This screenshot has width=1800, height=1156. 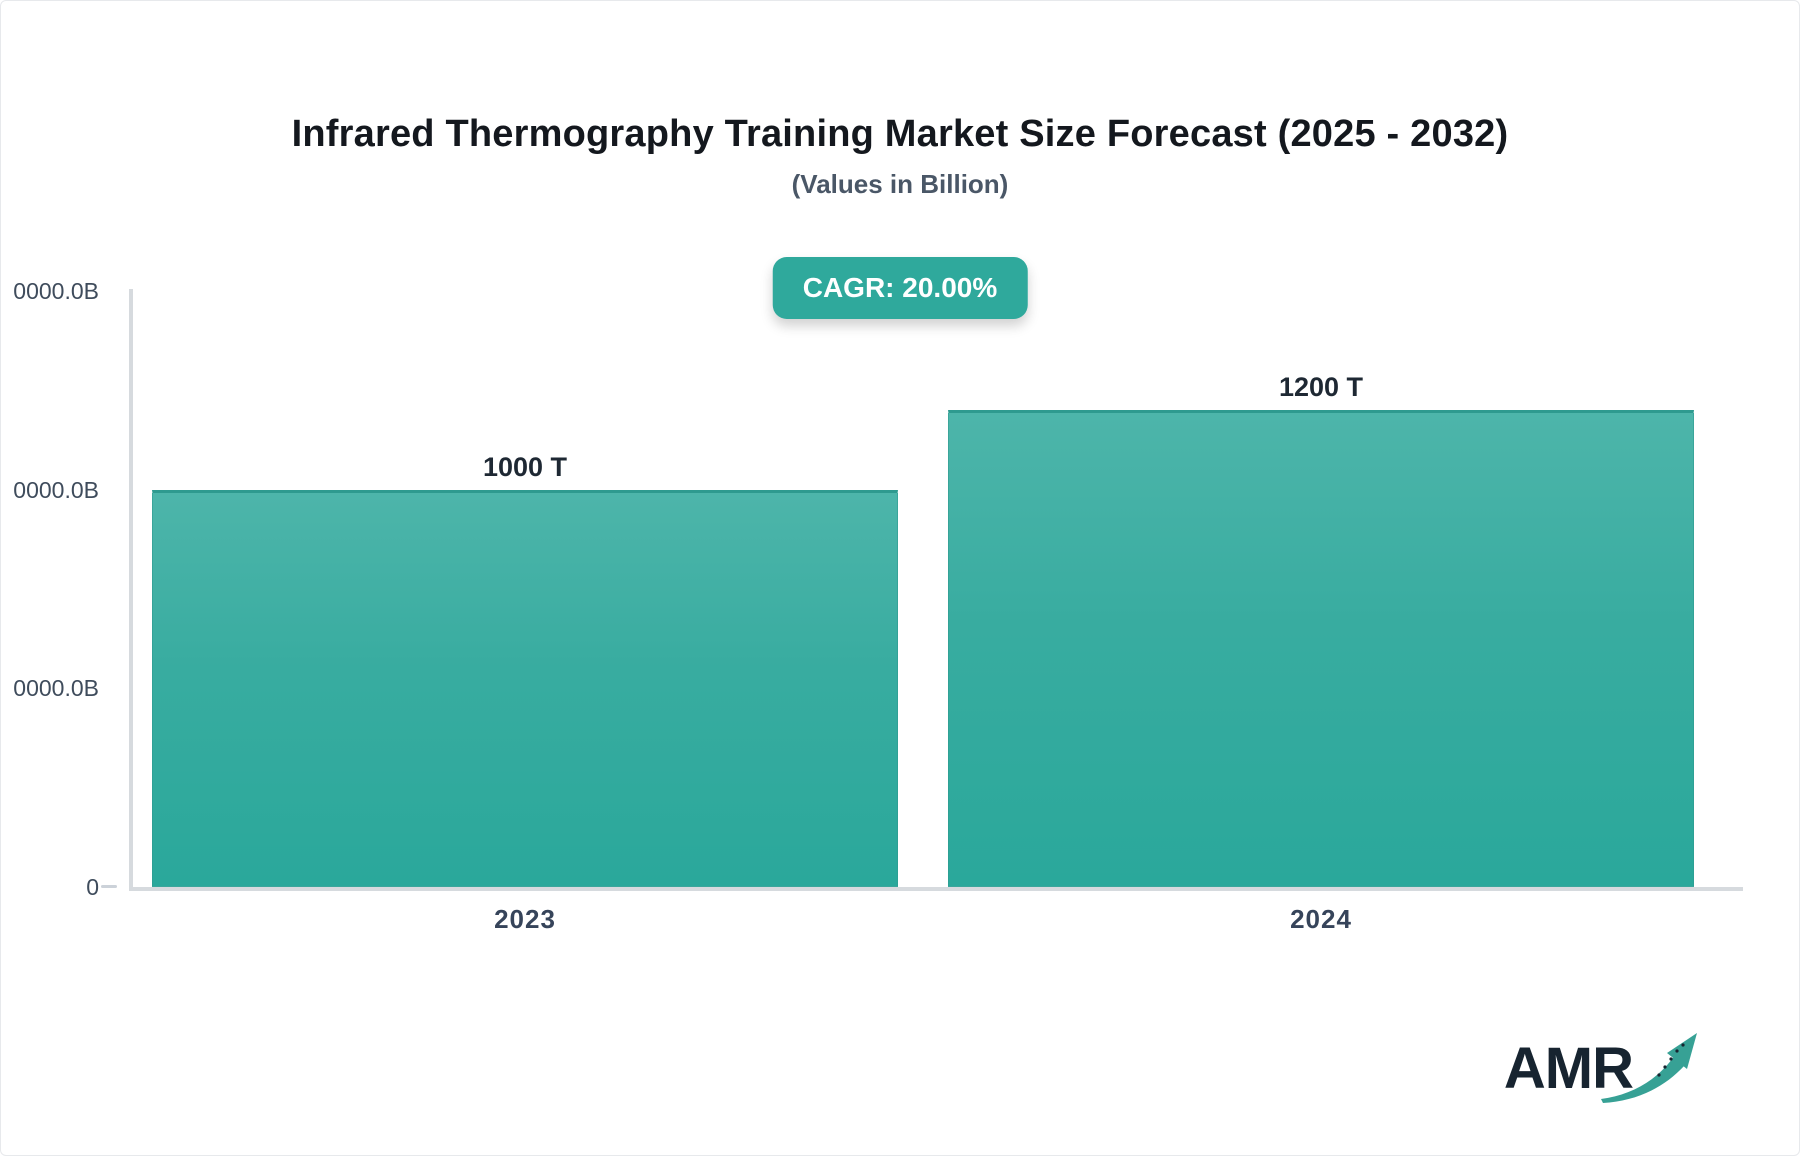 What do you see at coordinates (1649, 1068) in the screenshot?
I see `trending-up-arrow-icon` at bounding box center [1649, 1068].